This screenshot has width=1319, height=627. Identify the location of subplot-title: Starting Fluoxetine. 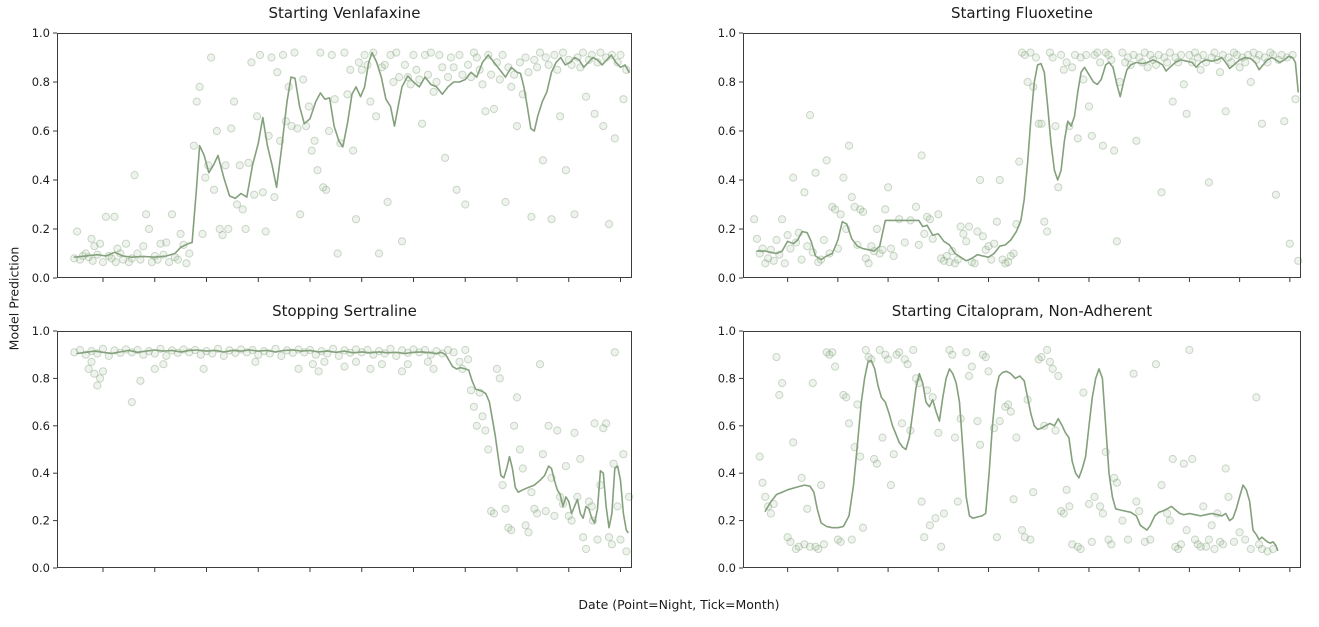
(1022, 13).